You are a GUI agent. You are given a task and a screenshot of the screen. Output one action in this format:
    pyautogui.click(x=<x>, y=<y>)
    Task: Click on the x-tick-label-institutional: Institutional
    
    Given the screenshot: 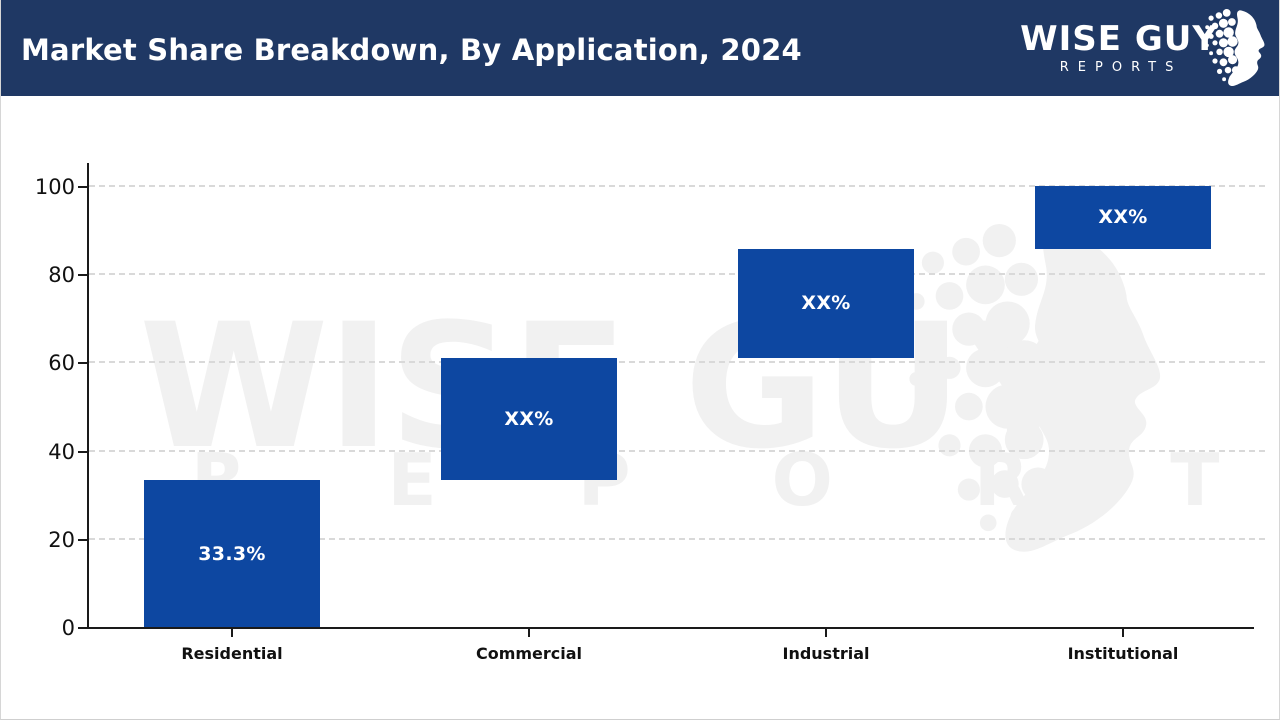 What is the action you would take?
    pyautogui.click(x=1123, y=653)
    